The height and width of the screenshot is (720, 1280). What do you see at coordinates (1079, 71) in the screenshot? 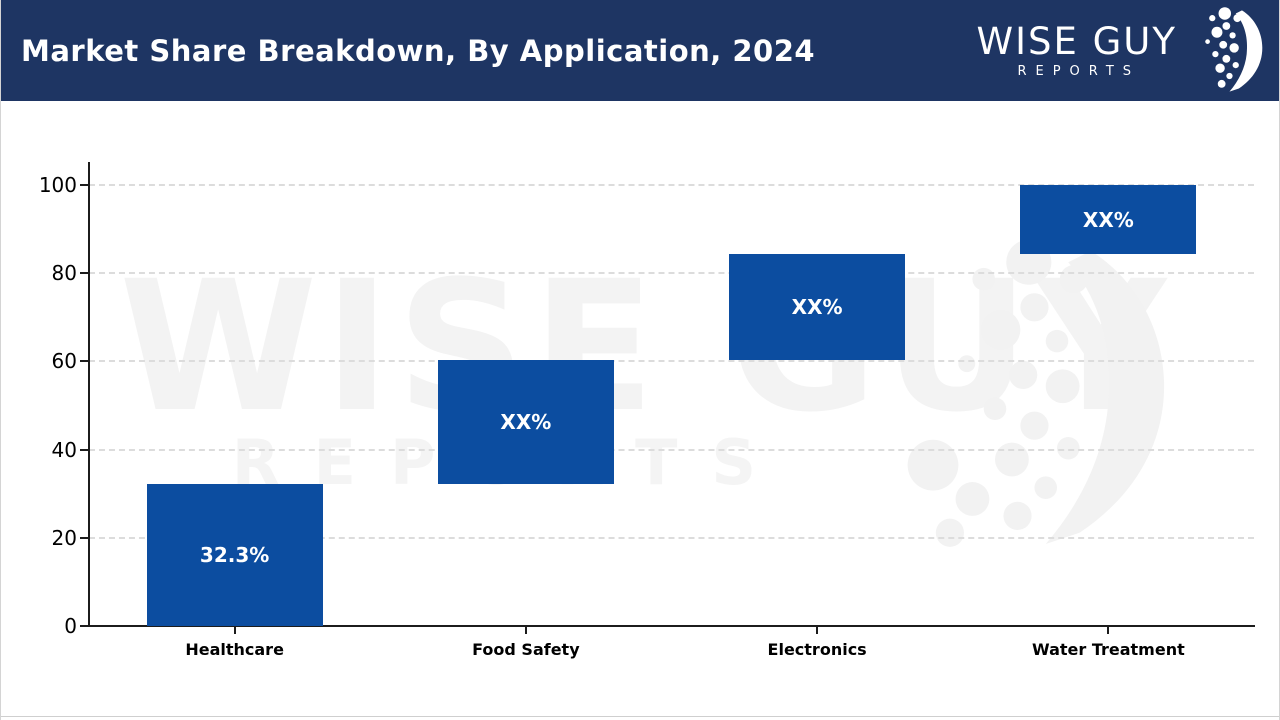
I see `logo-subtext: REPORTS` at bounding box center [1079, 71].